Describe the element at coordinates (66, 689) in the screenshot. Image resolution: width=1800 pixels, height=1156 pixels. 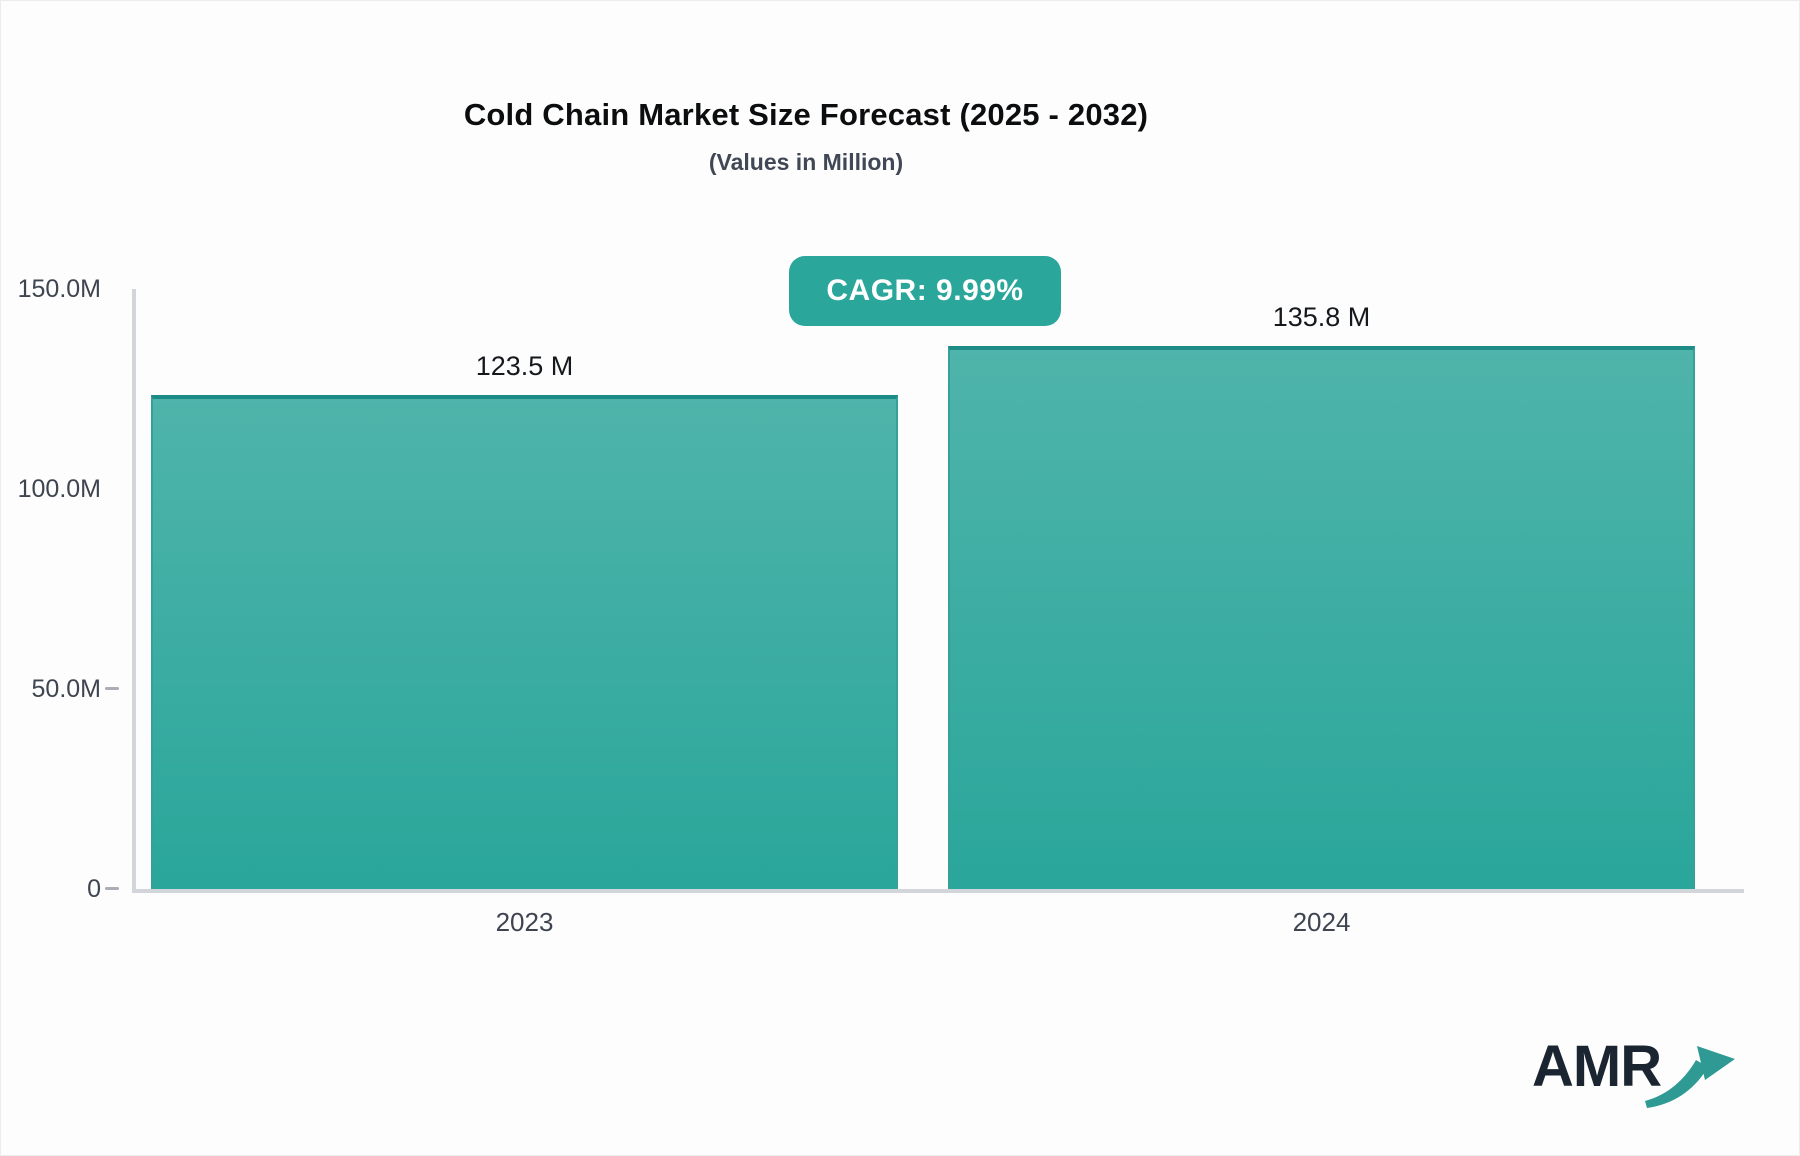
I see `y-axis-tick-label: 50.0M` at that location.